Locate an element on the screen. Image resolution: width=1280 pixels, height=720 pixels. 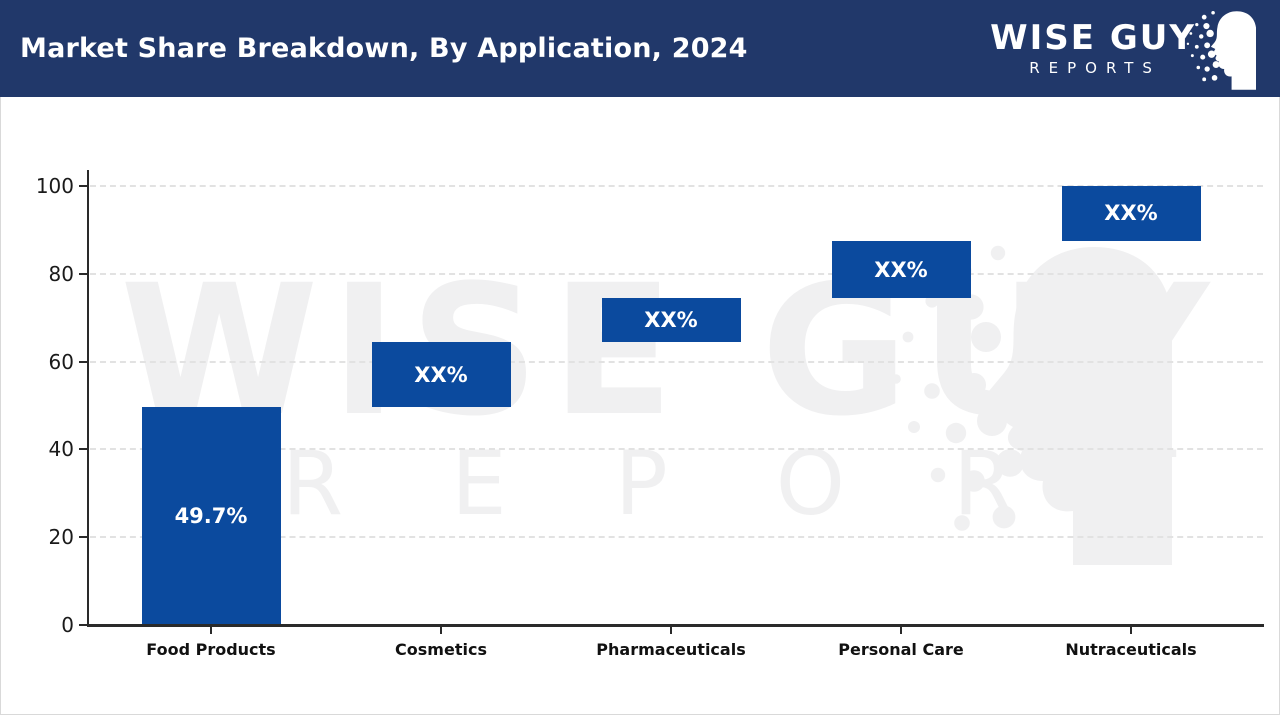
y-axis-label-100: 100 is located at coordinates (54, 186).